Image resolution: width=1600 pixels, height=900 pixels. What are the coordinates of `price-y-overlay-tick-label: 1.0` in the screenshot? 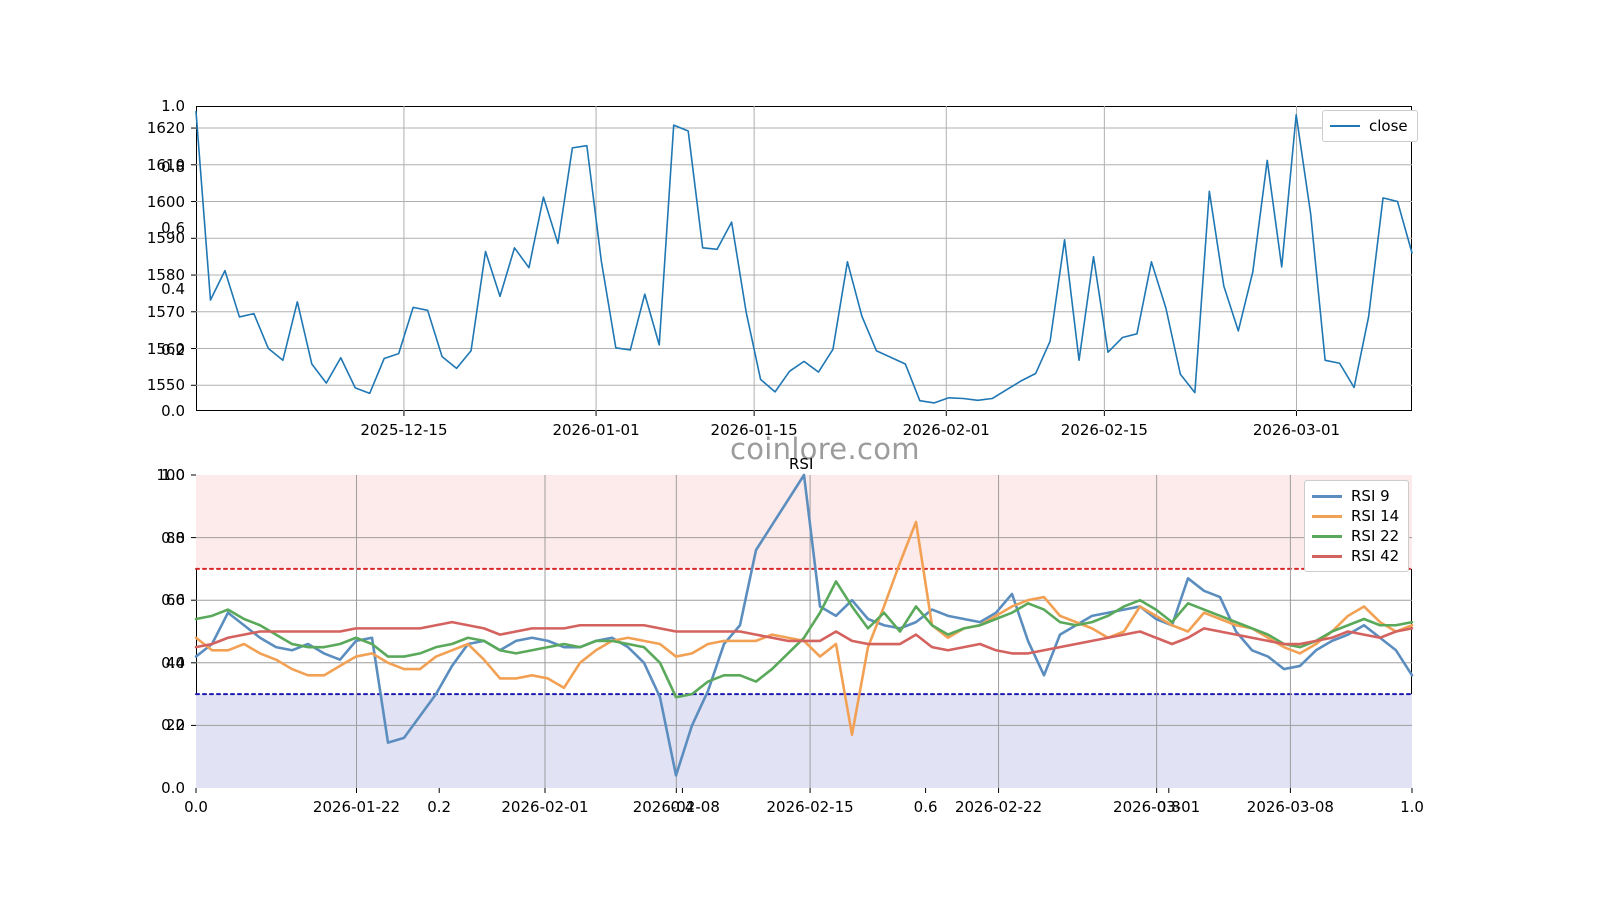 It's located at (173, 106).